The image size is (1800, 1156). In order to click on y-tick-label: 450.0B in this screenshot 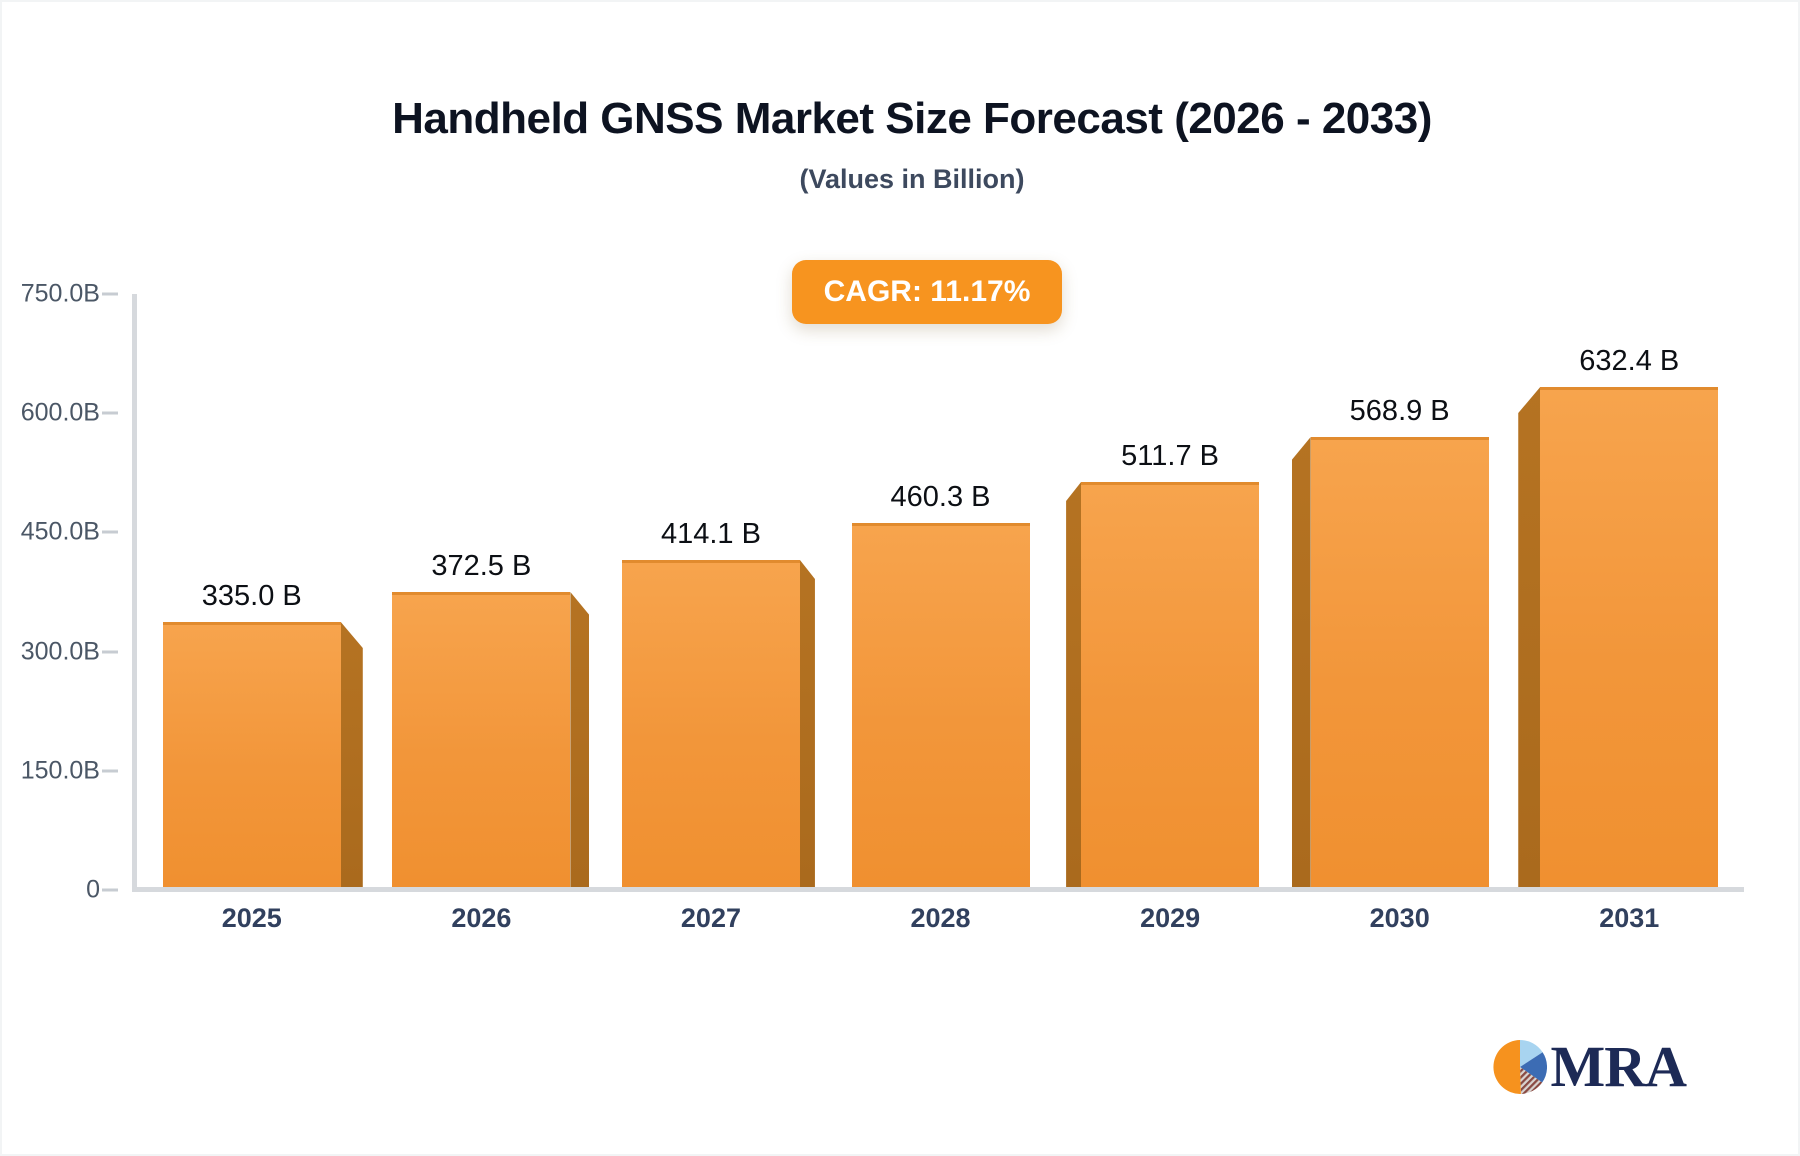, I will do `click(60, 531)`.